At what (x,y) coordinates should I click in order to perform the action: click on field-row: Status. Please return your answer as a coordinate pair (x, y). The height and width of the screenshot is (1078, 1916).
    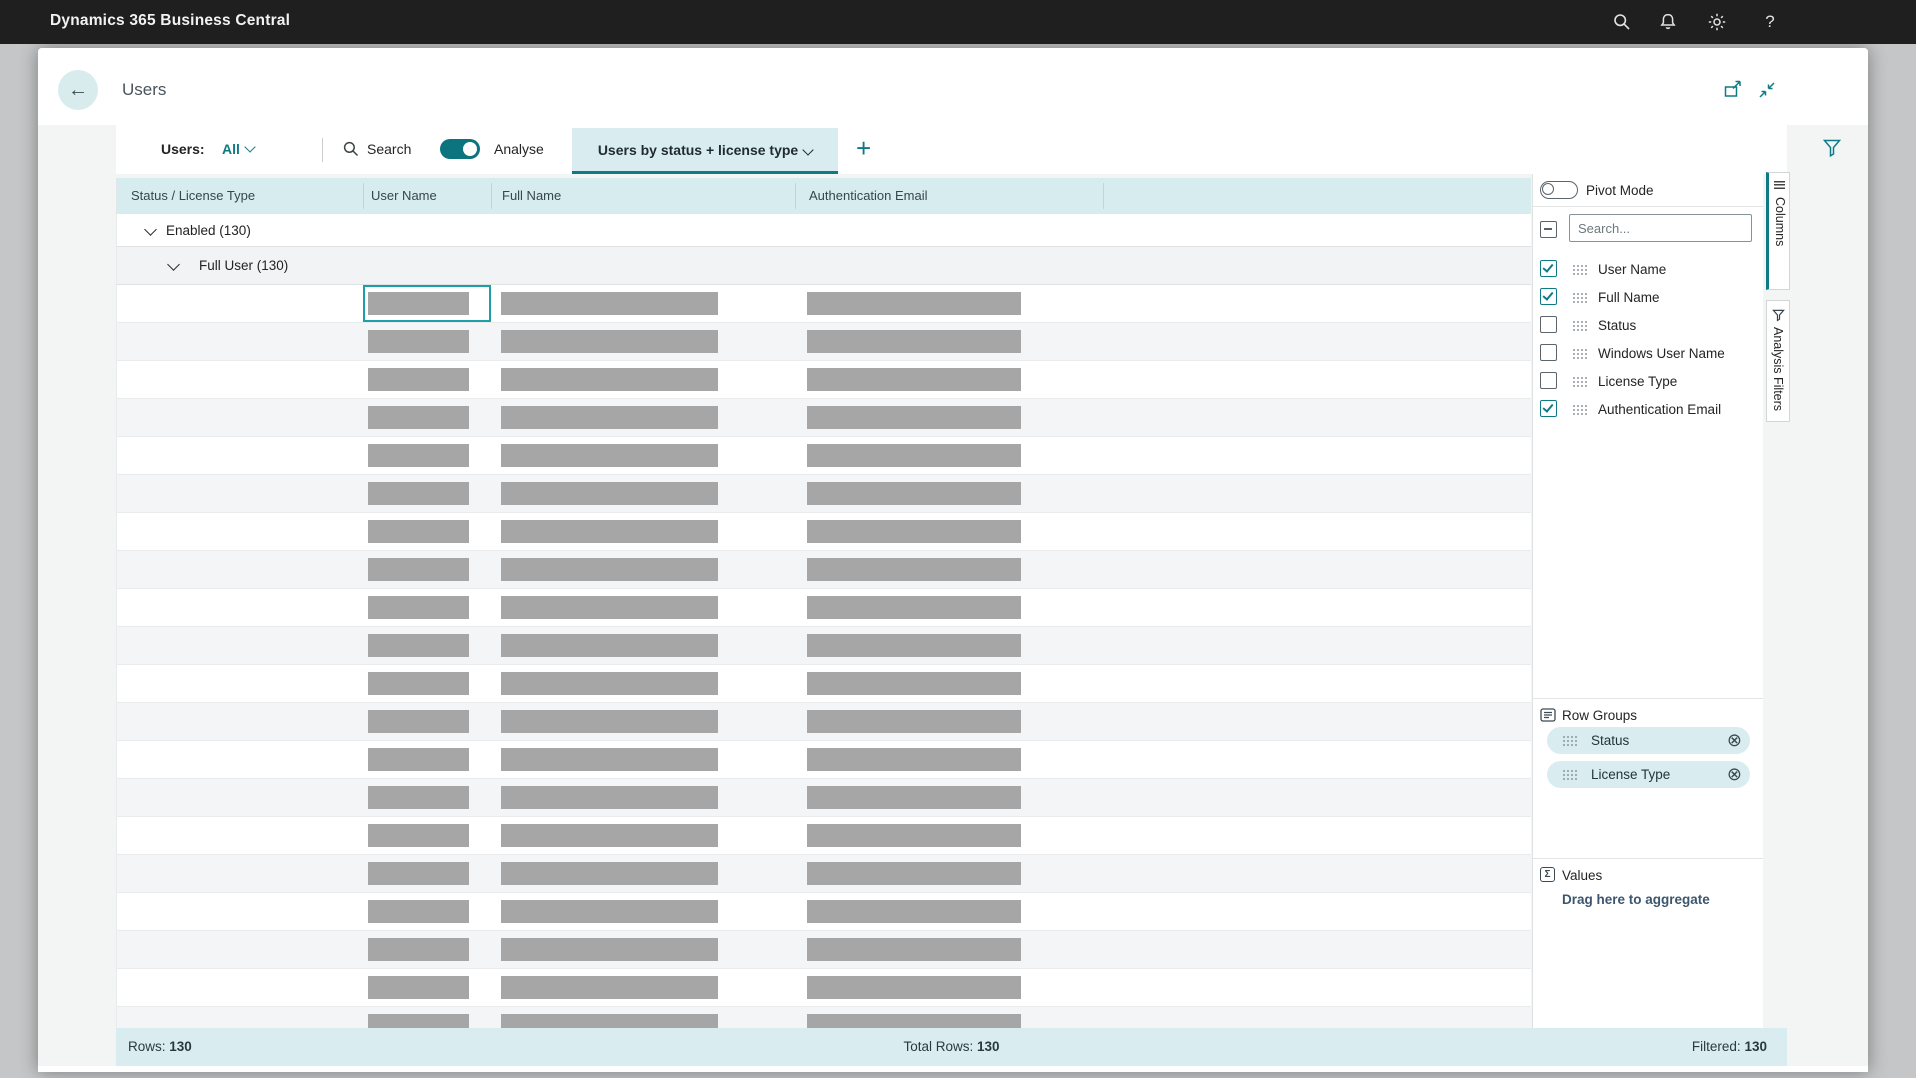
    Looking at the image, I should click on (1648, 326).